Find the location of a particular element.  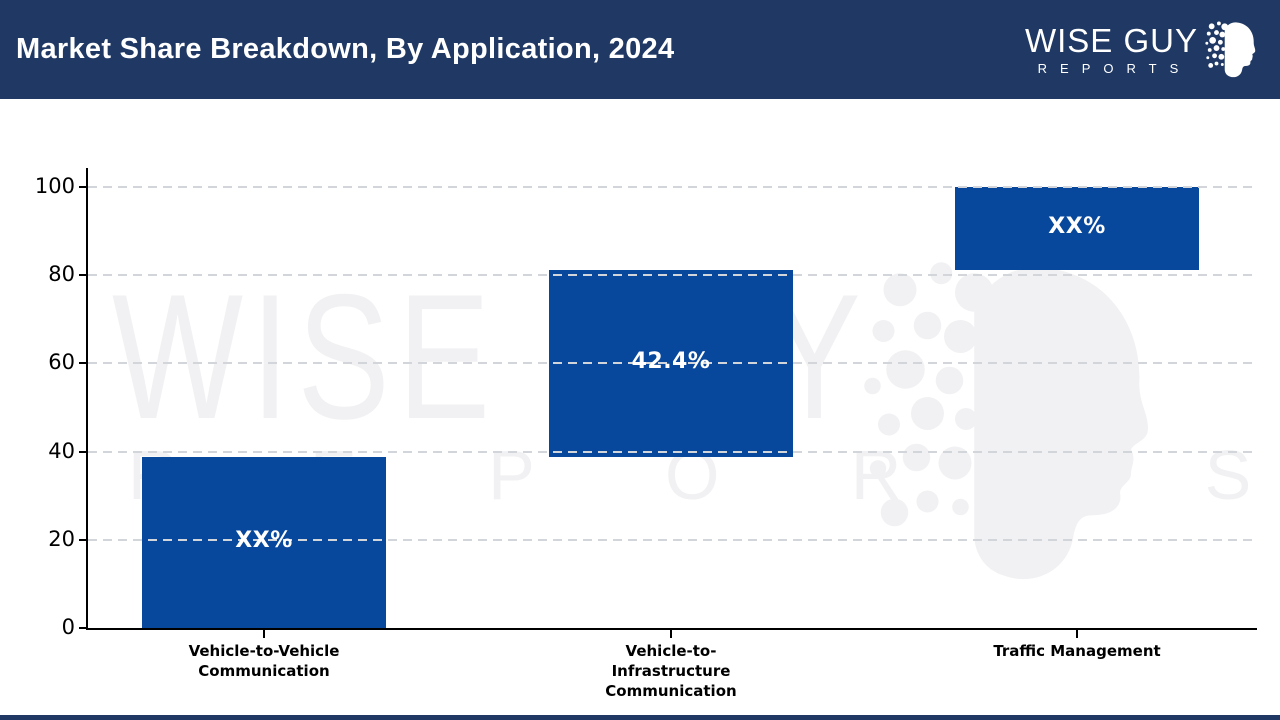

y-tick-label-60: 60 is located at coordinates (61, 362).